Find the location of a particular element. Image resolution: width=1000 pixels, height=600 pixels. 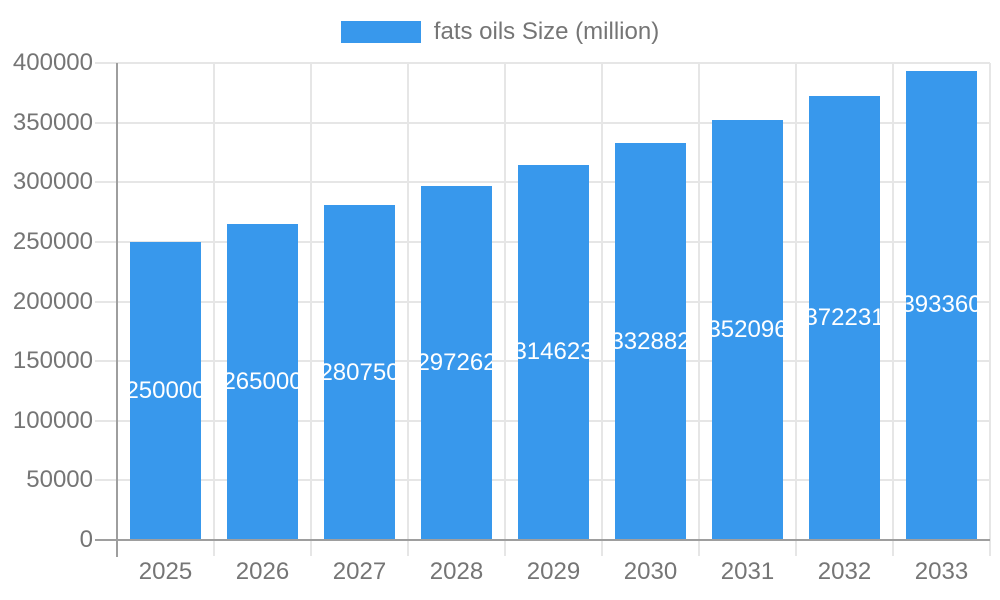

bar-value-label: 314623 is located at coordinates (553, 352).